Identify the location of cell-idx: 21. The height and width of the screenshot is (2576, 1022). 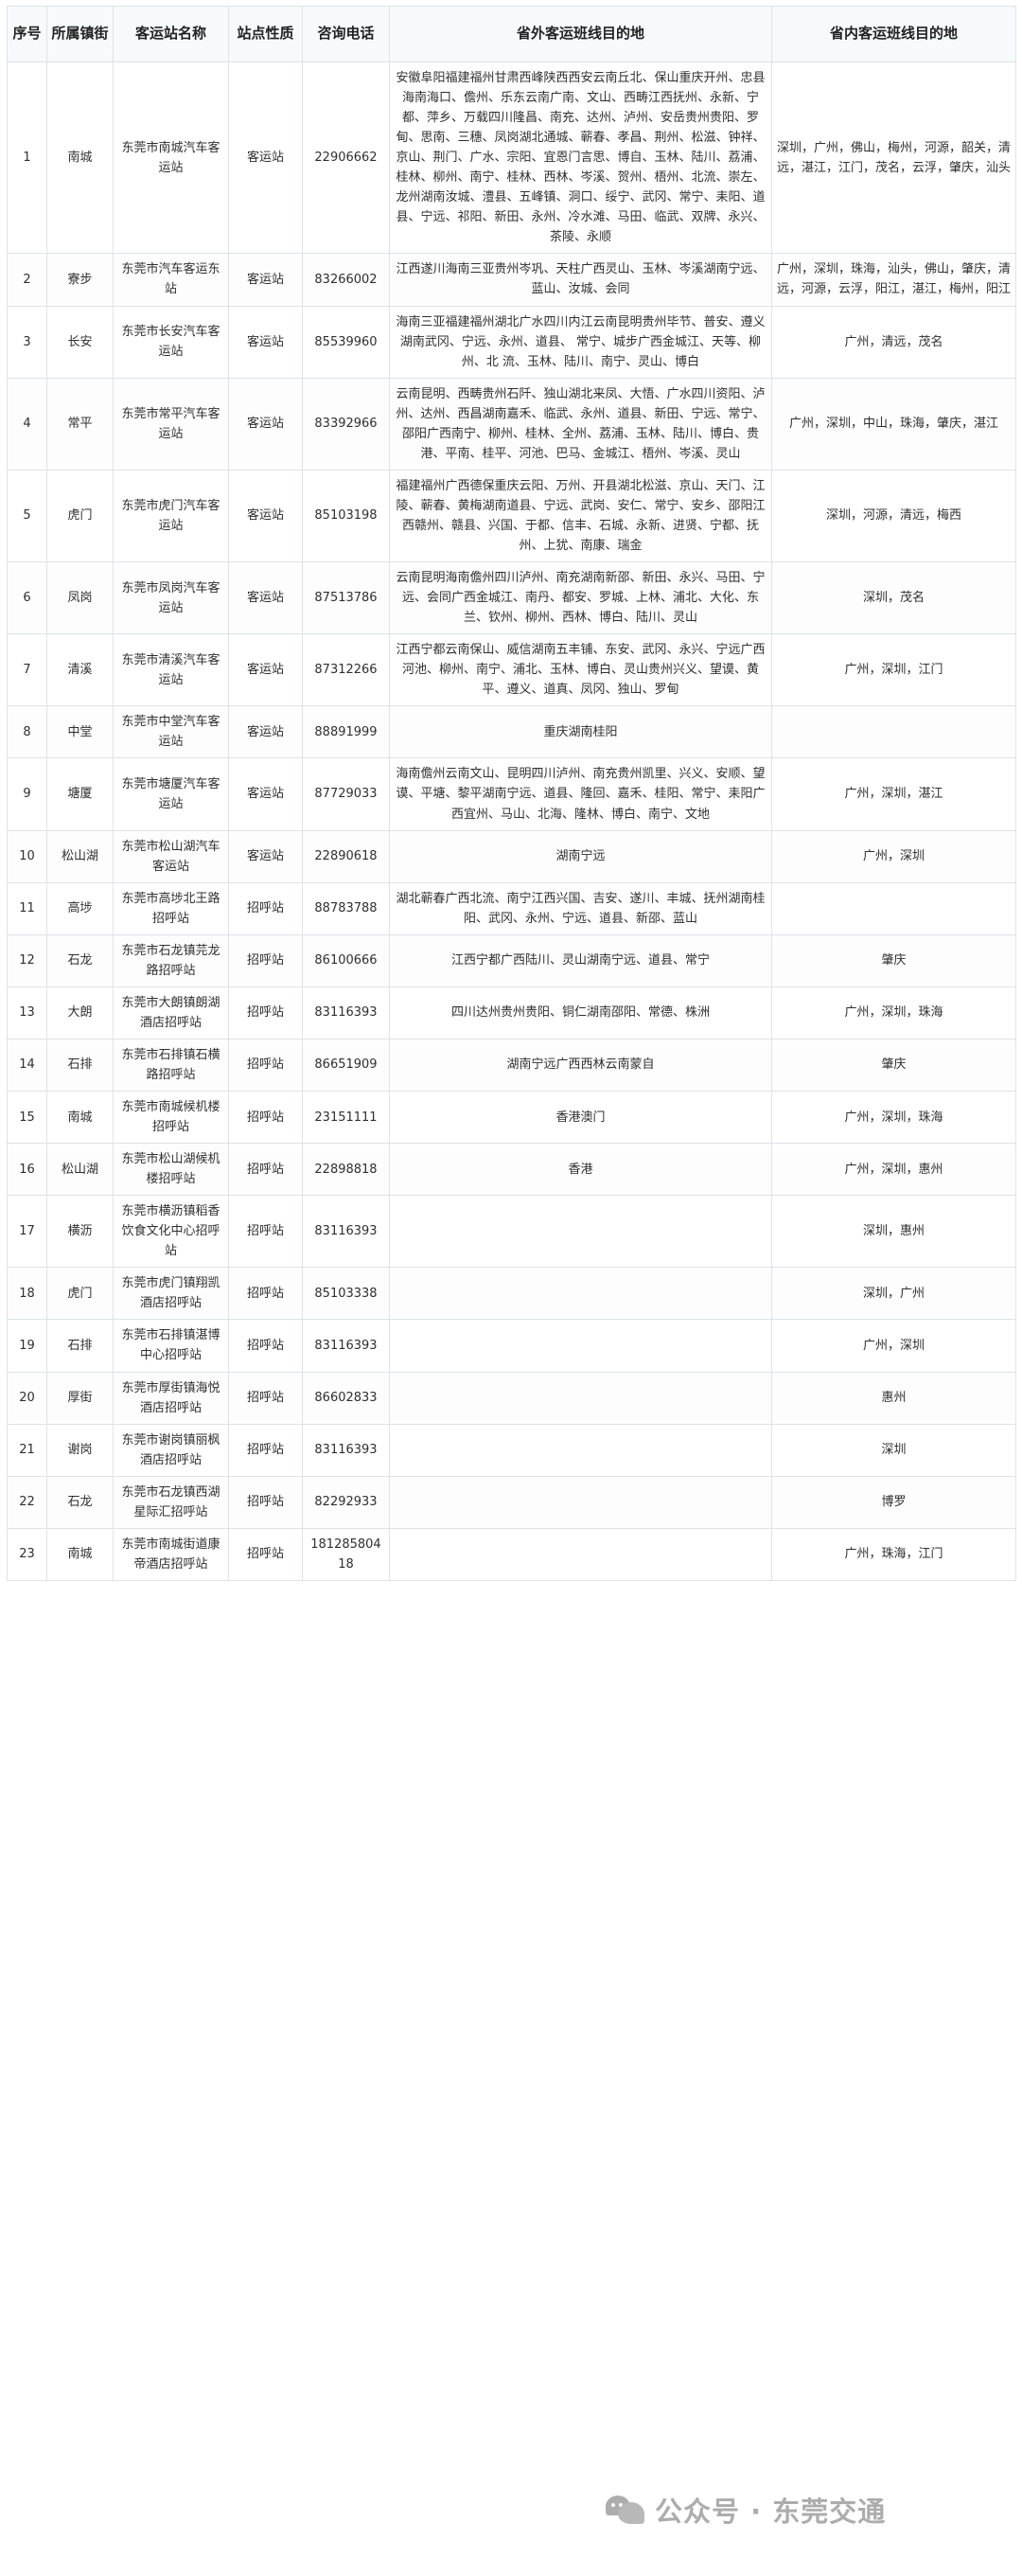
(27, 1450).